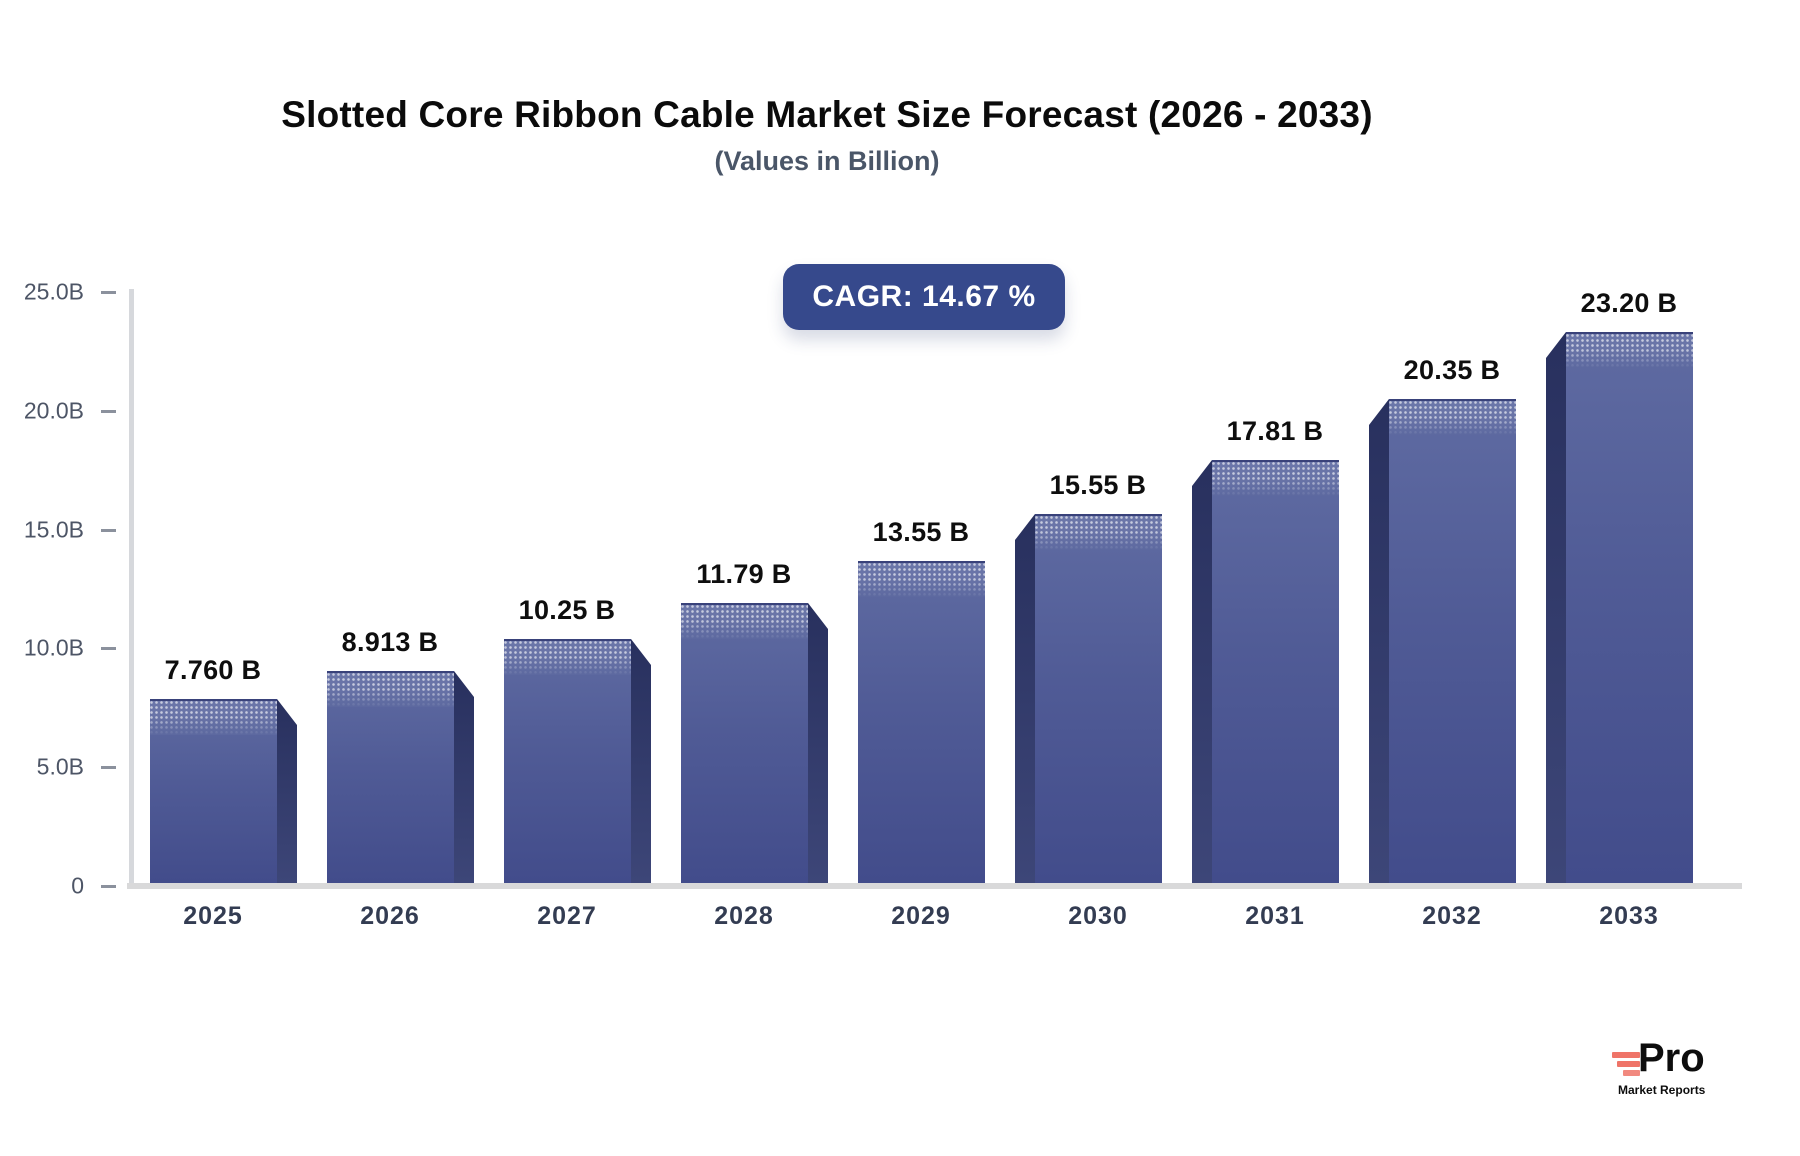 Image resolution: width=1800 pixels, height=1156 pixels. I want to click on bar-side-2027, so click(641, 761).